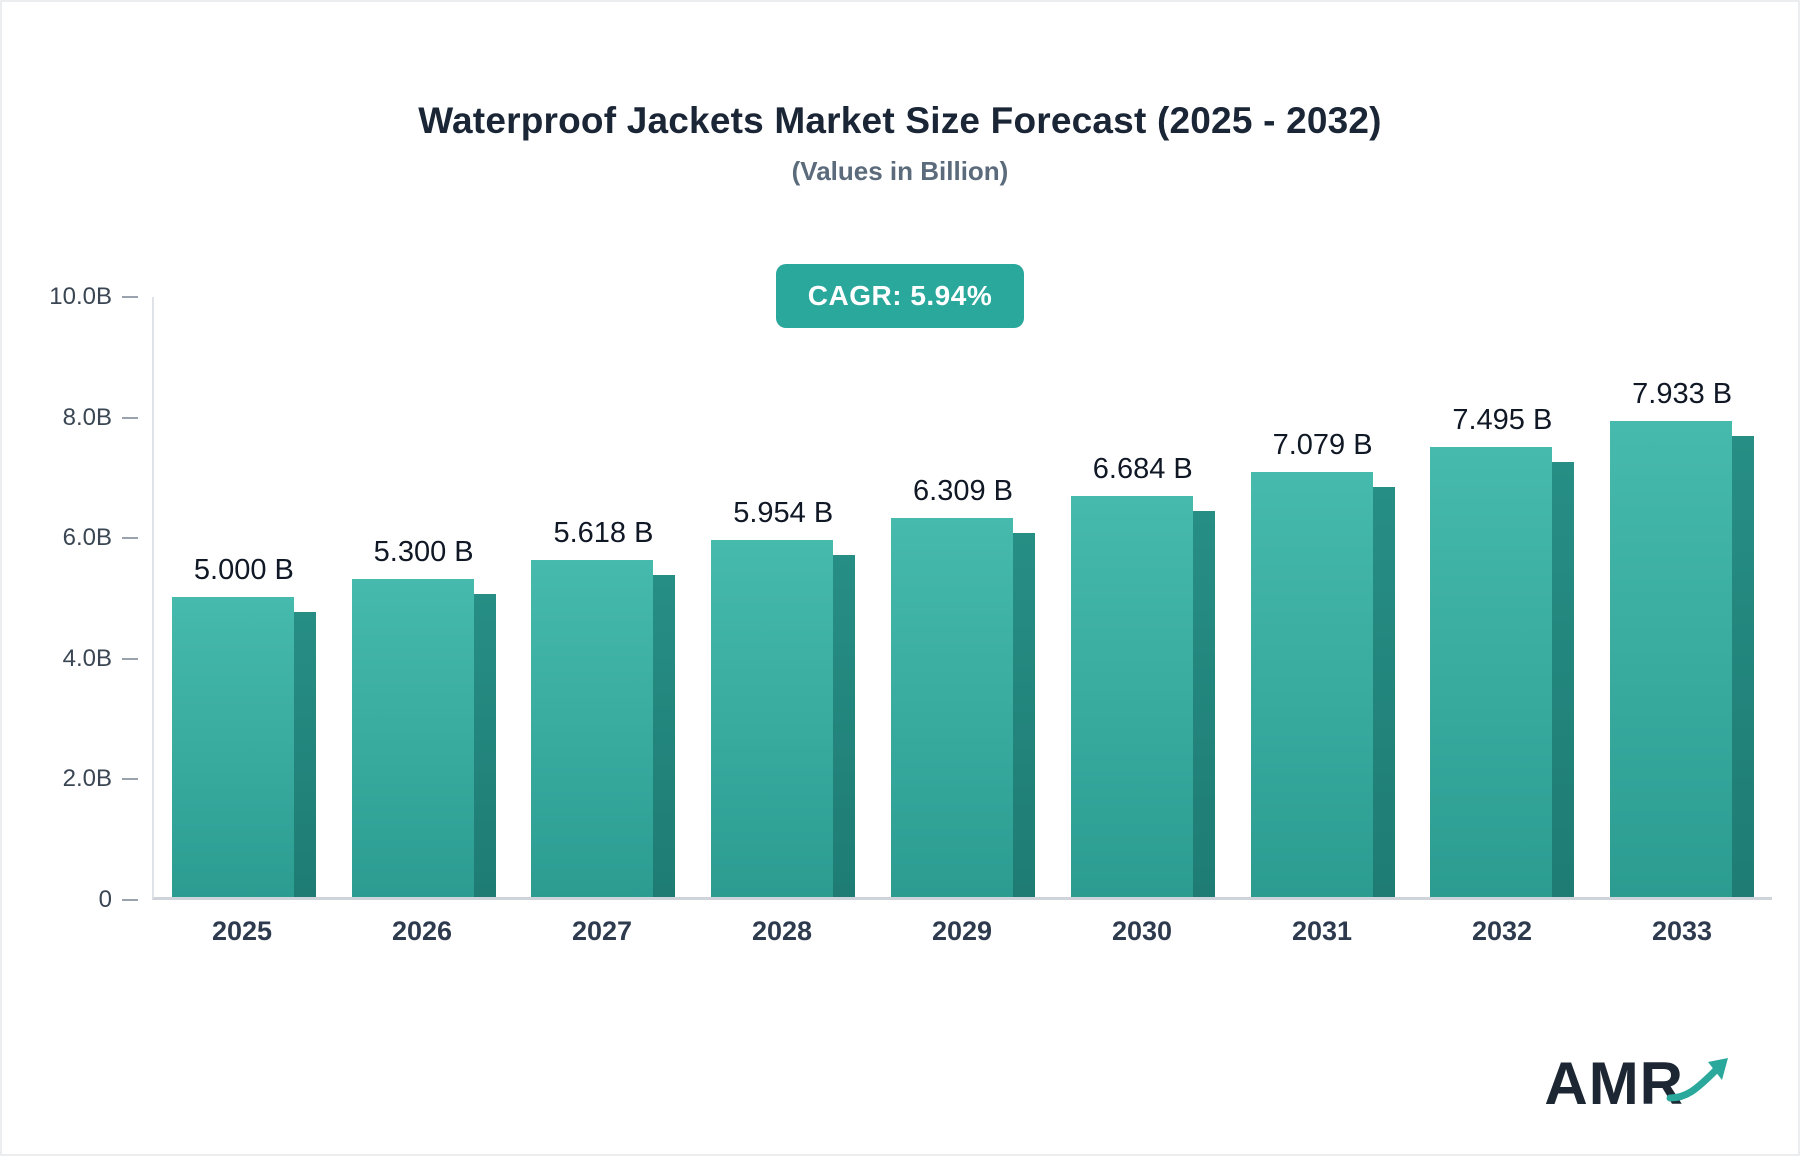 The width and height of the screenshot is (1800, 1156). Describe the element at coordinates (1322, 445) in the screenshot. I see `bar-value-label: 7.079 B` at that location.